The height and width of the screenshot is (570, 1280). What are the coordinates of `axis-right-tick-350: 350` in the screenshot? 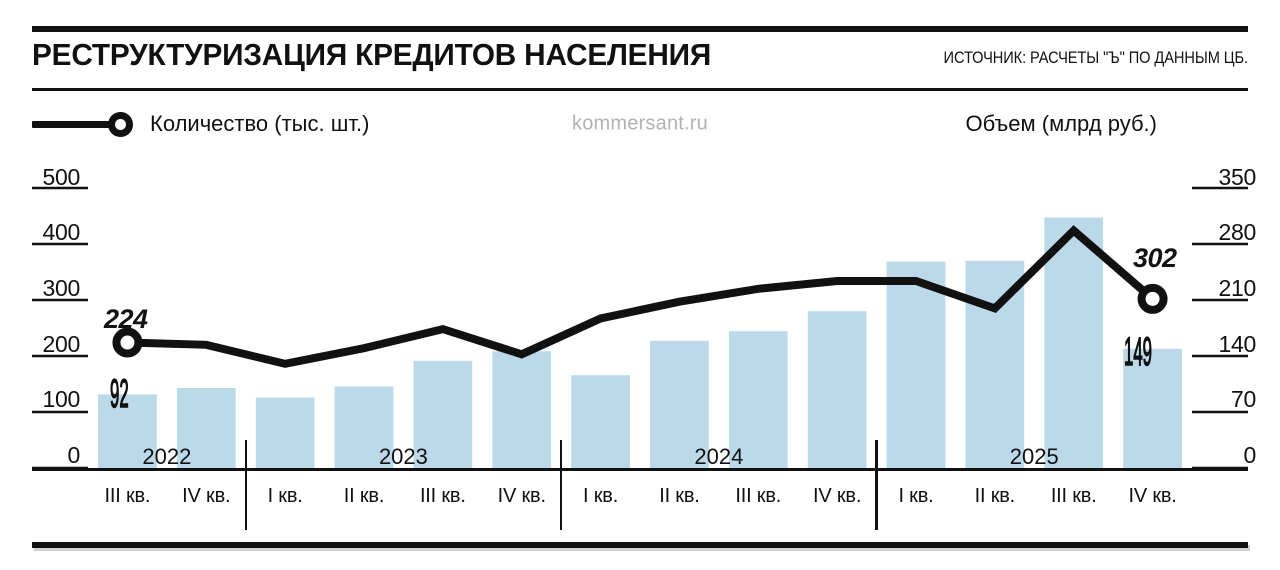 It's located at (1237, 177).